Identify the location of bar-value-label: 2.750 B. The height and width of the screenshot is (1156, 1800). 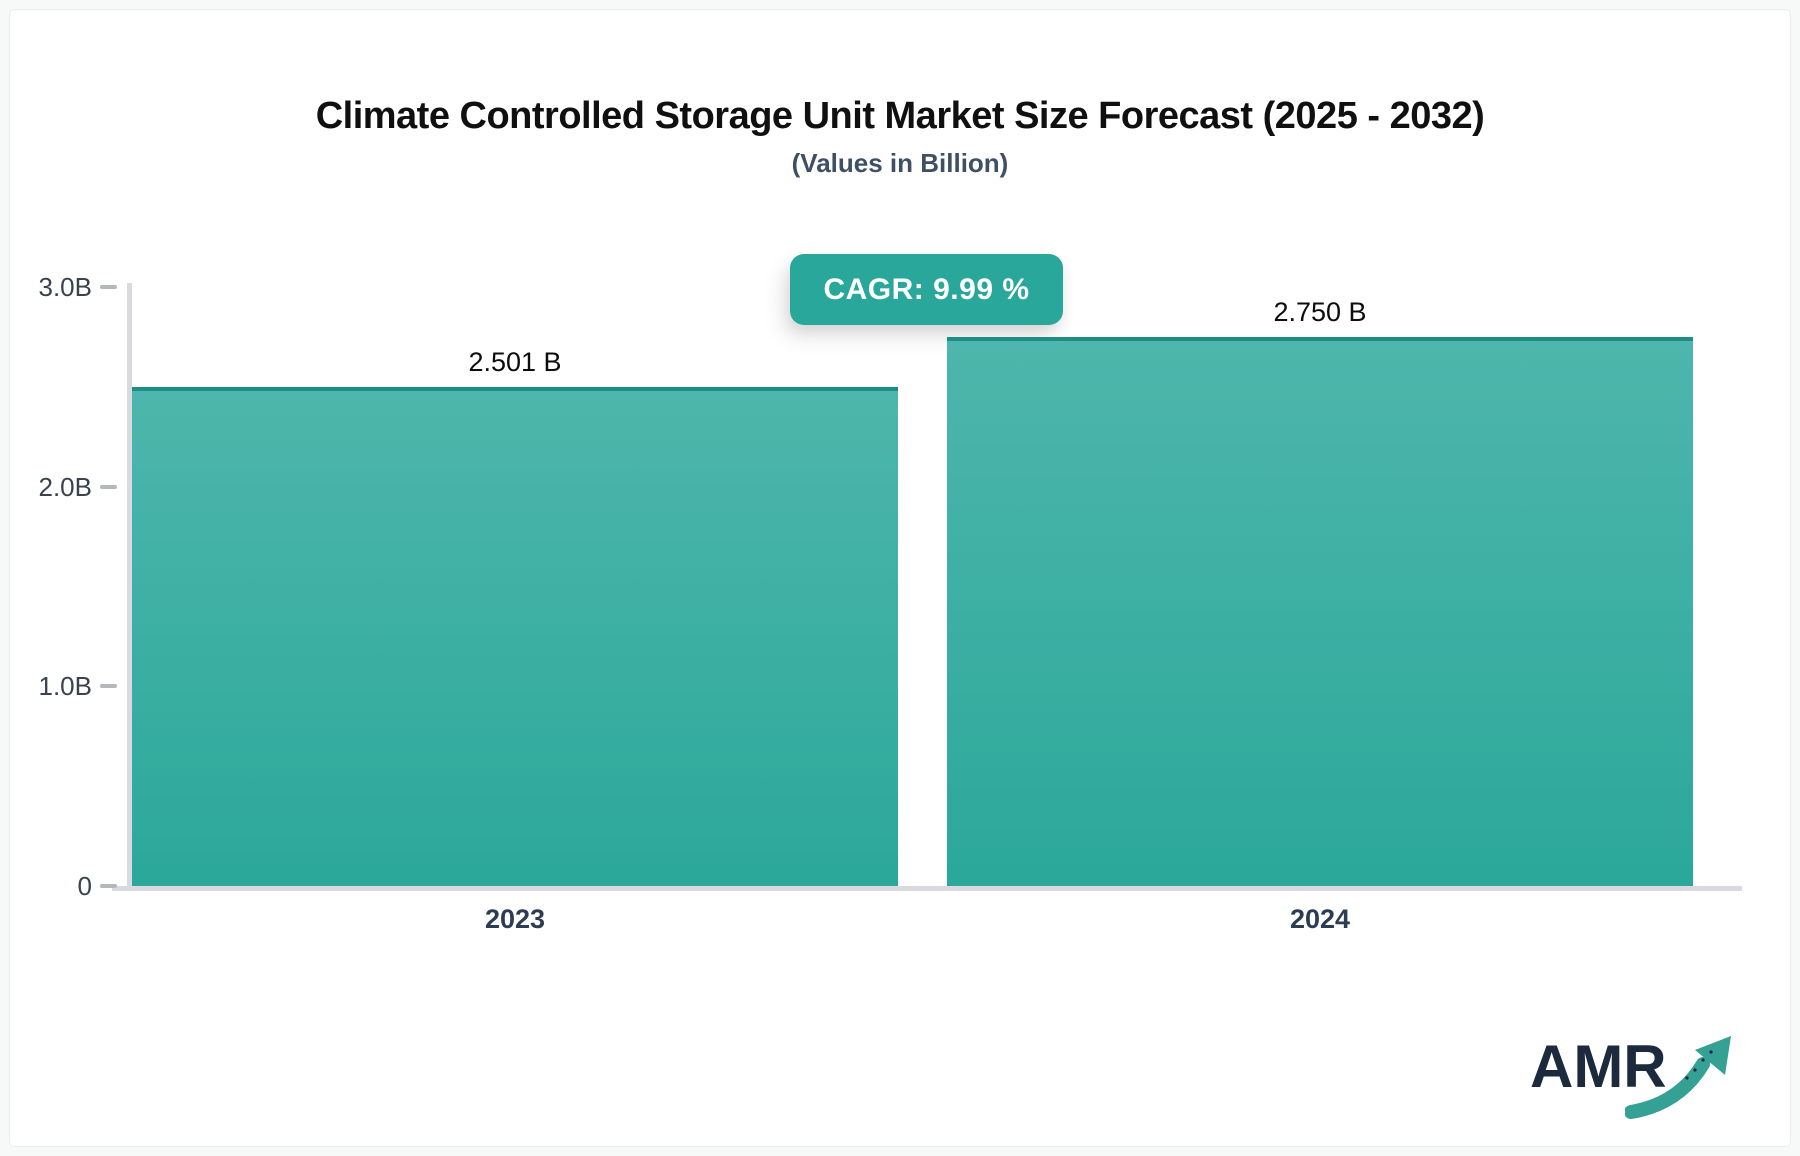
(1320, 311).